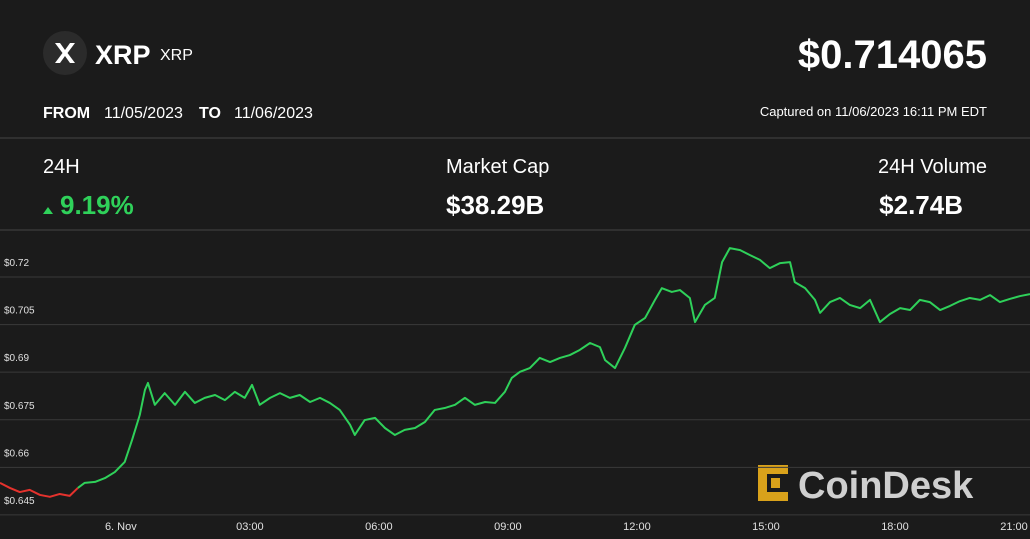  What do you see at coordinates (273, 113) in the screenshot?
I see `to-date: 11/06/2023` at bounding box center [273, 113].